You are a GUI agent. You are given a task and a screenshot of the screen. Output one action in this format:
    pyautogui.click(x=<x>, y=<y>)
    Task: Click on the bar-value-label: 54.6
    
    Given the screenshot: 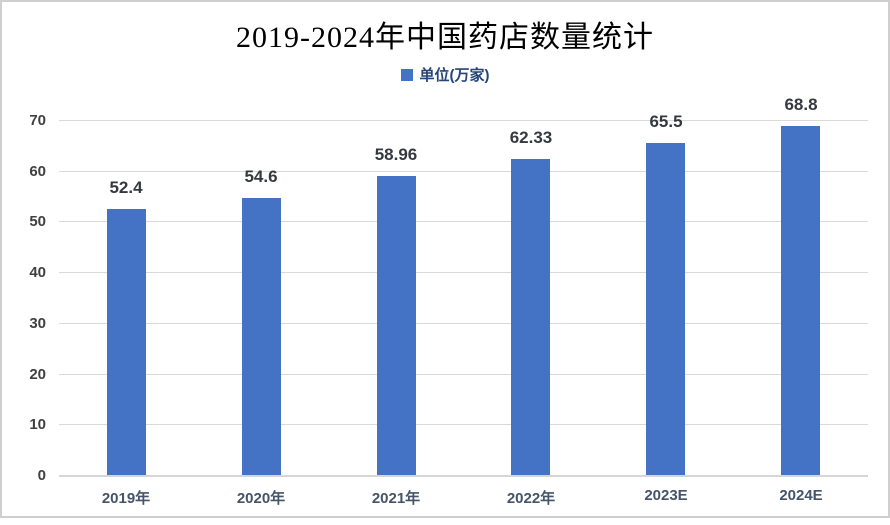 What is the action you would take?
    pyautogui.click(x=261, y=176)
    